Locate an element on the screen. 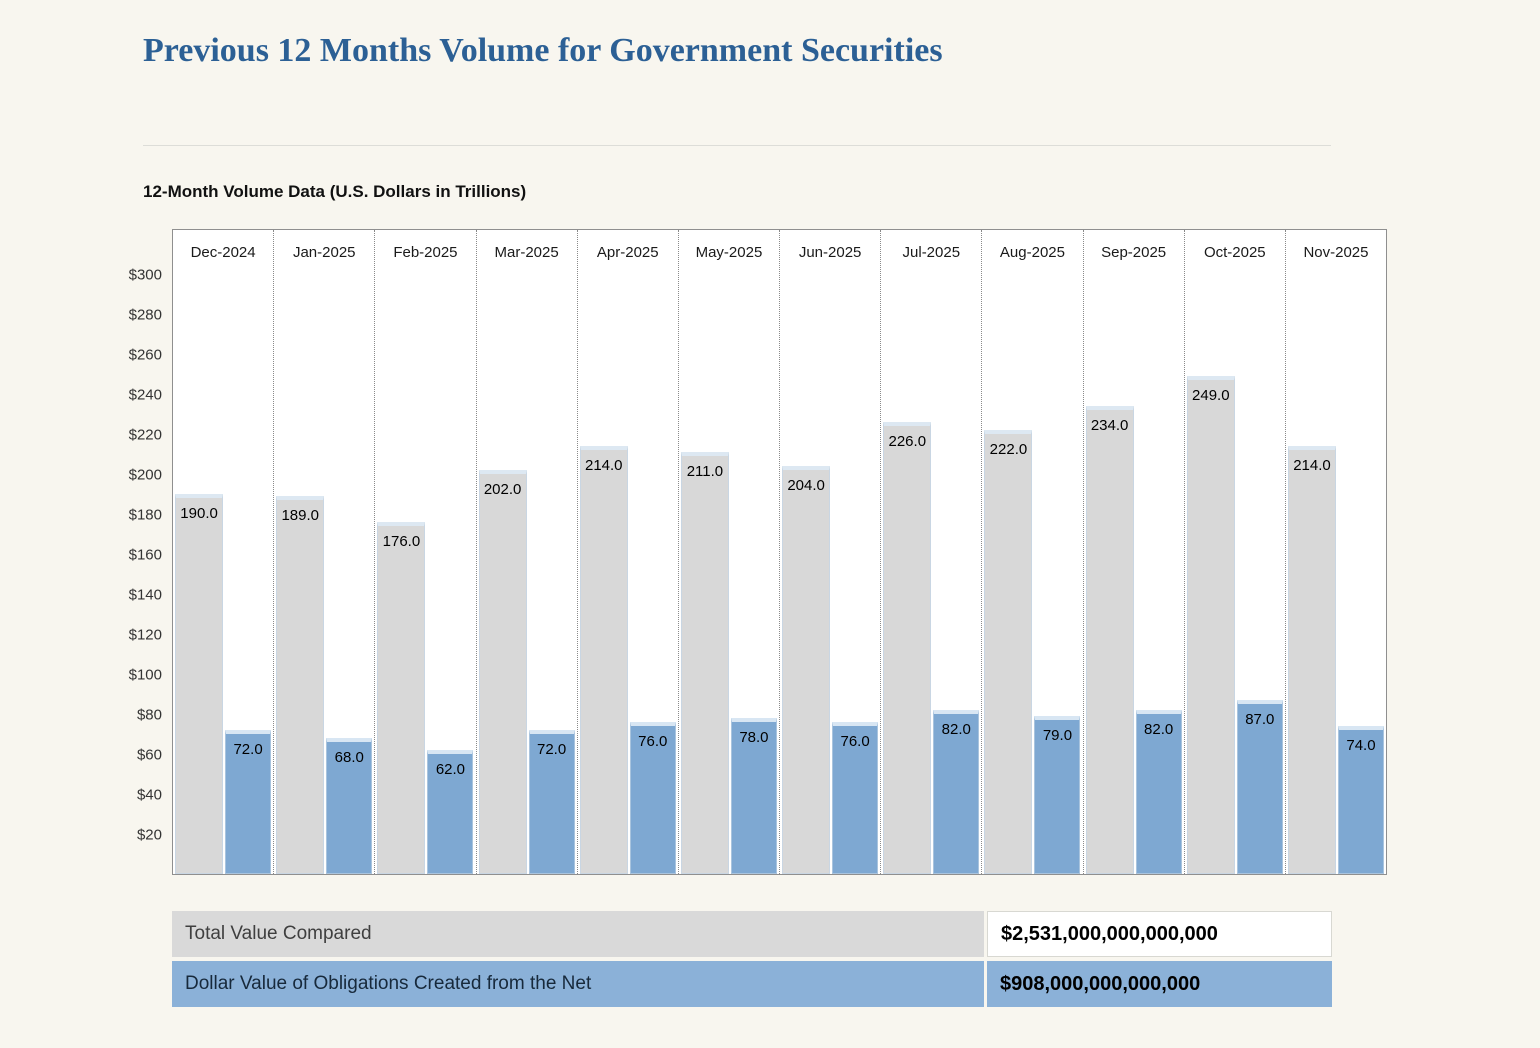 This screenshot has height=1048, width=1540. month-column: Jun-2025 204.0 76.0 is located at coordinates (829, 551).